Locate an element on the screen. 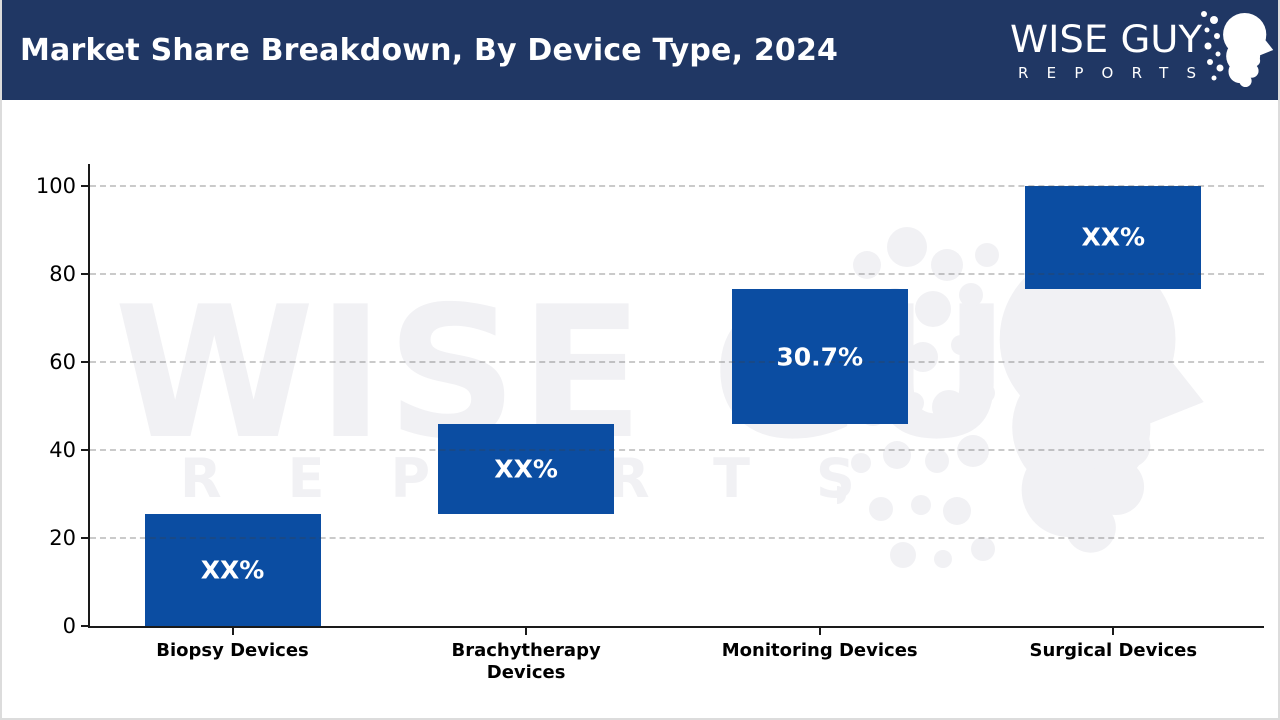 Image resolution: width=1280 pixels, height=720 pixels. x-axis-category-line: Surgical Devices is located at coordinates (1113, 650).